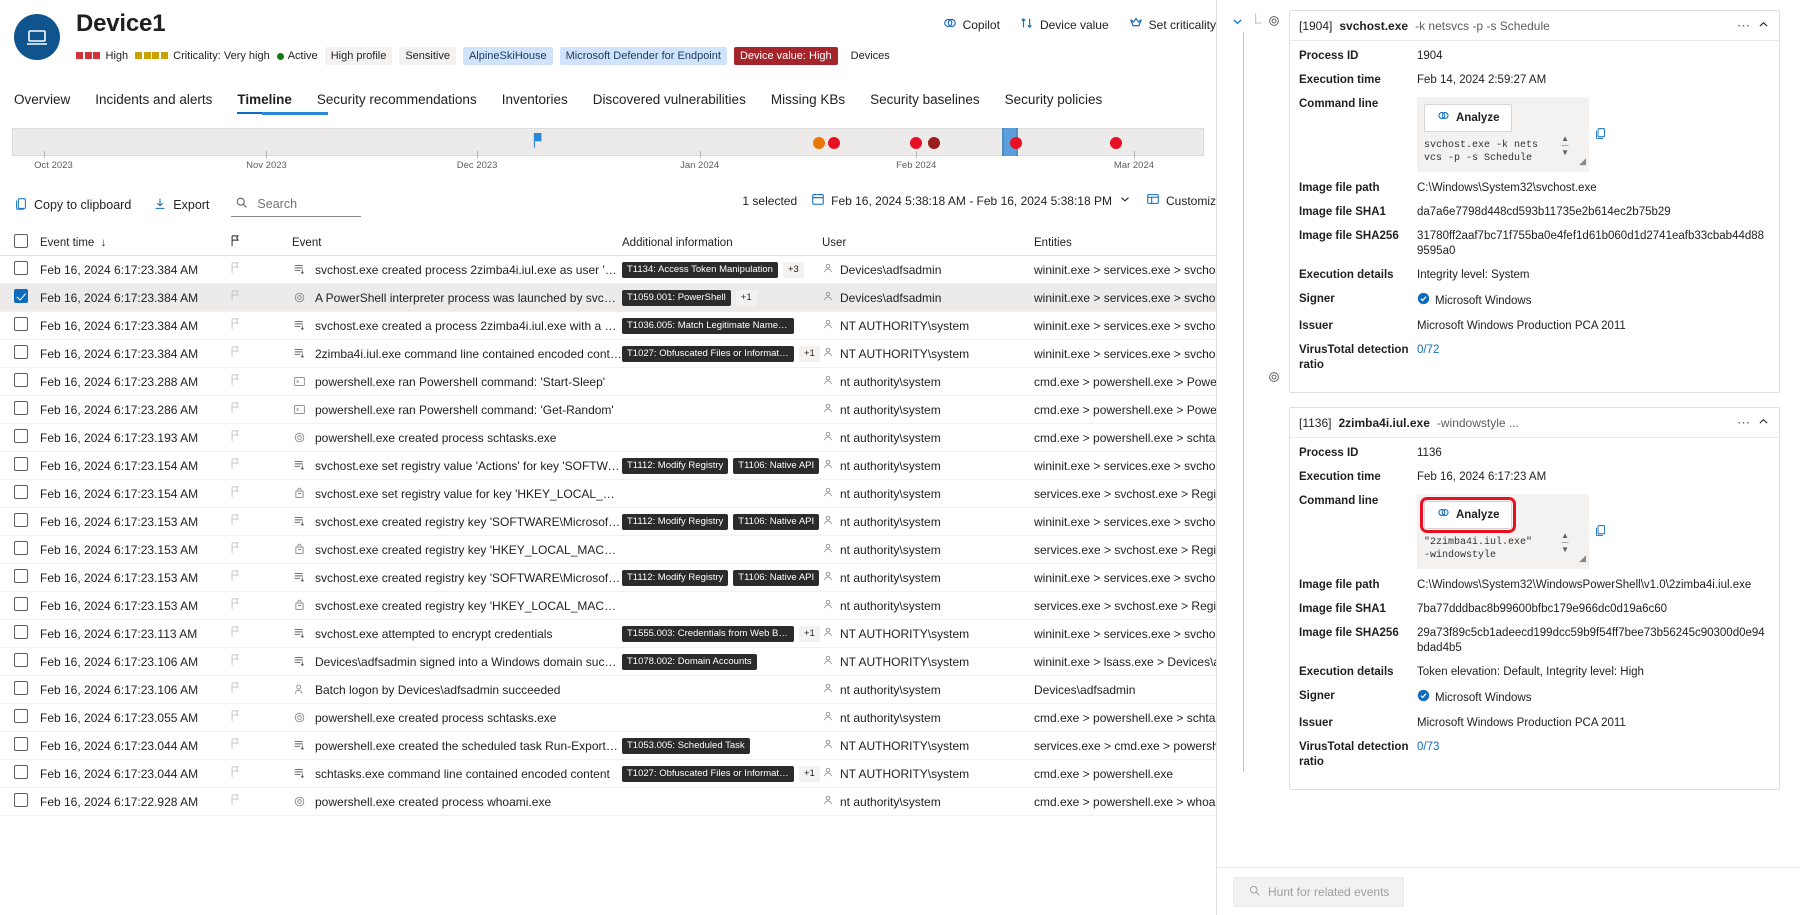 The height and width of the screenshot is (915, 1800). What do you see at coordinates (396, 99) in the screenshot?
I see `tab-security-recommendations: Security recommendations` at bounding box center [396, 99].